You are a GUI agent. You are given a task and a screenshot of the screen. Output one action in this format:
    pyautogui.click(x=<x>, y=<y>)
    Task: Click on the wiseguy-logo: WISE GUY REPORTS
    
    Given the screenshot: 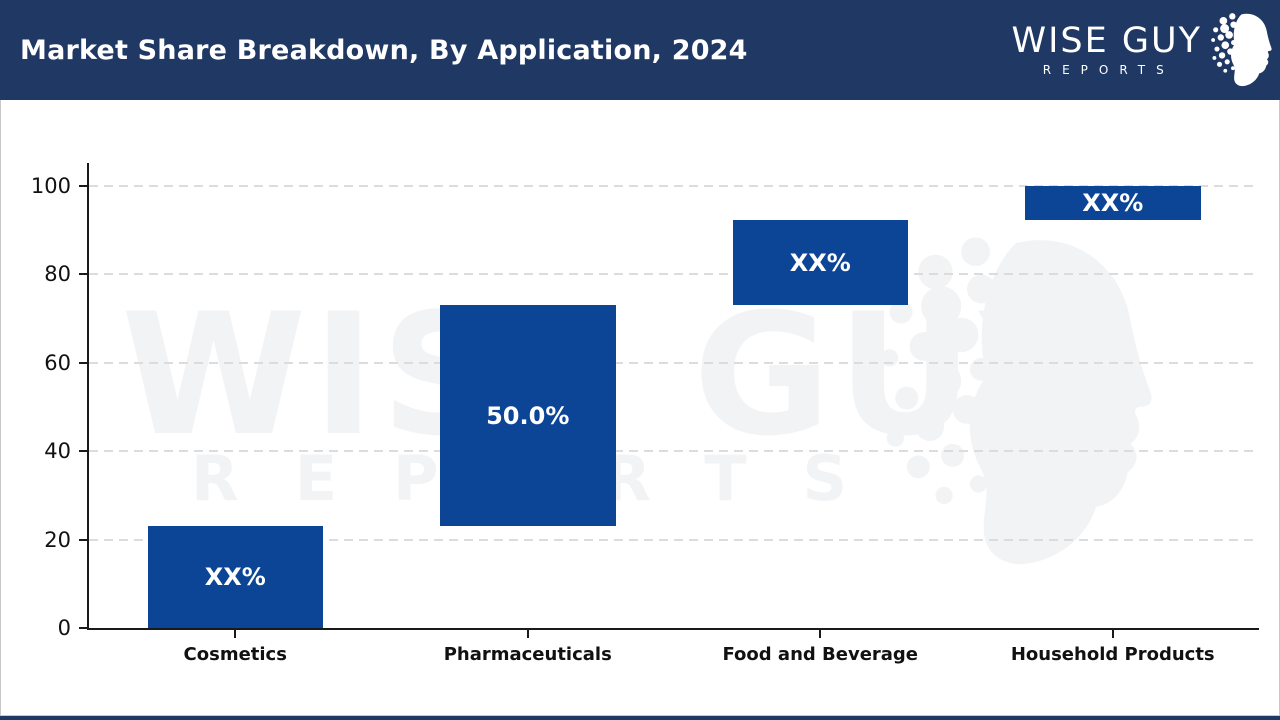 What is the action you would take?
    pyautogui.click(x=1141, y=49)
    